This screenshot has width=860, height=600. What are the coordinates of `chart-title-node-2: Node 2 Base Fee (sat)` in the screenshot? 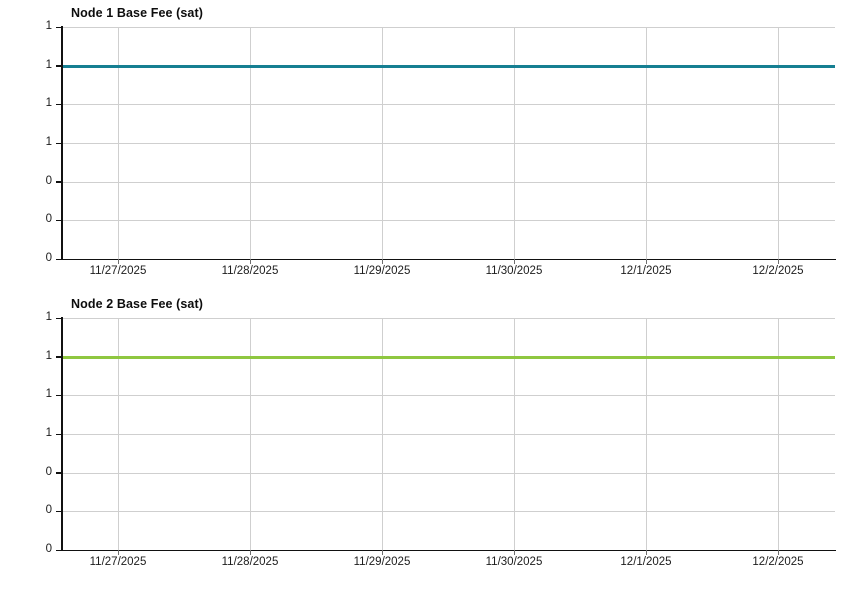 It's located at (137, 304).